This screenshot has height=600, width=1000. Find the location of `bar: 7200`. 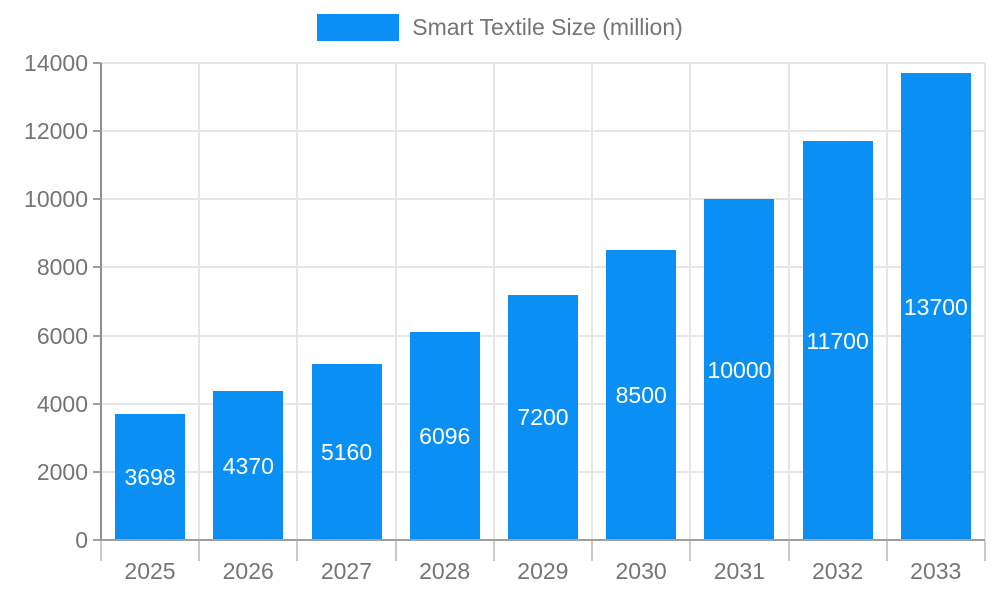

bar: 7200 is located at coordinates (543, 417).